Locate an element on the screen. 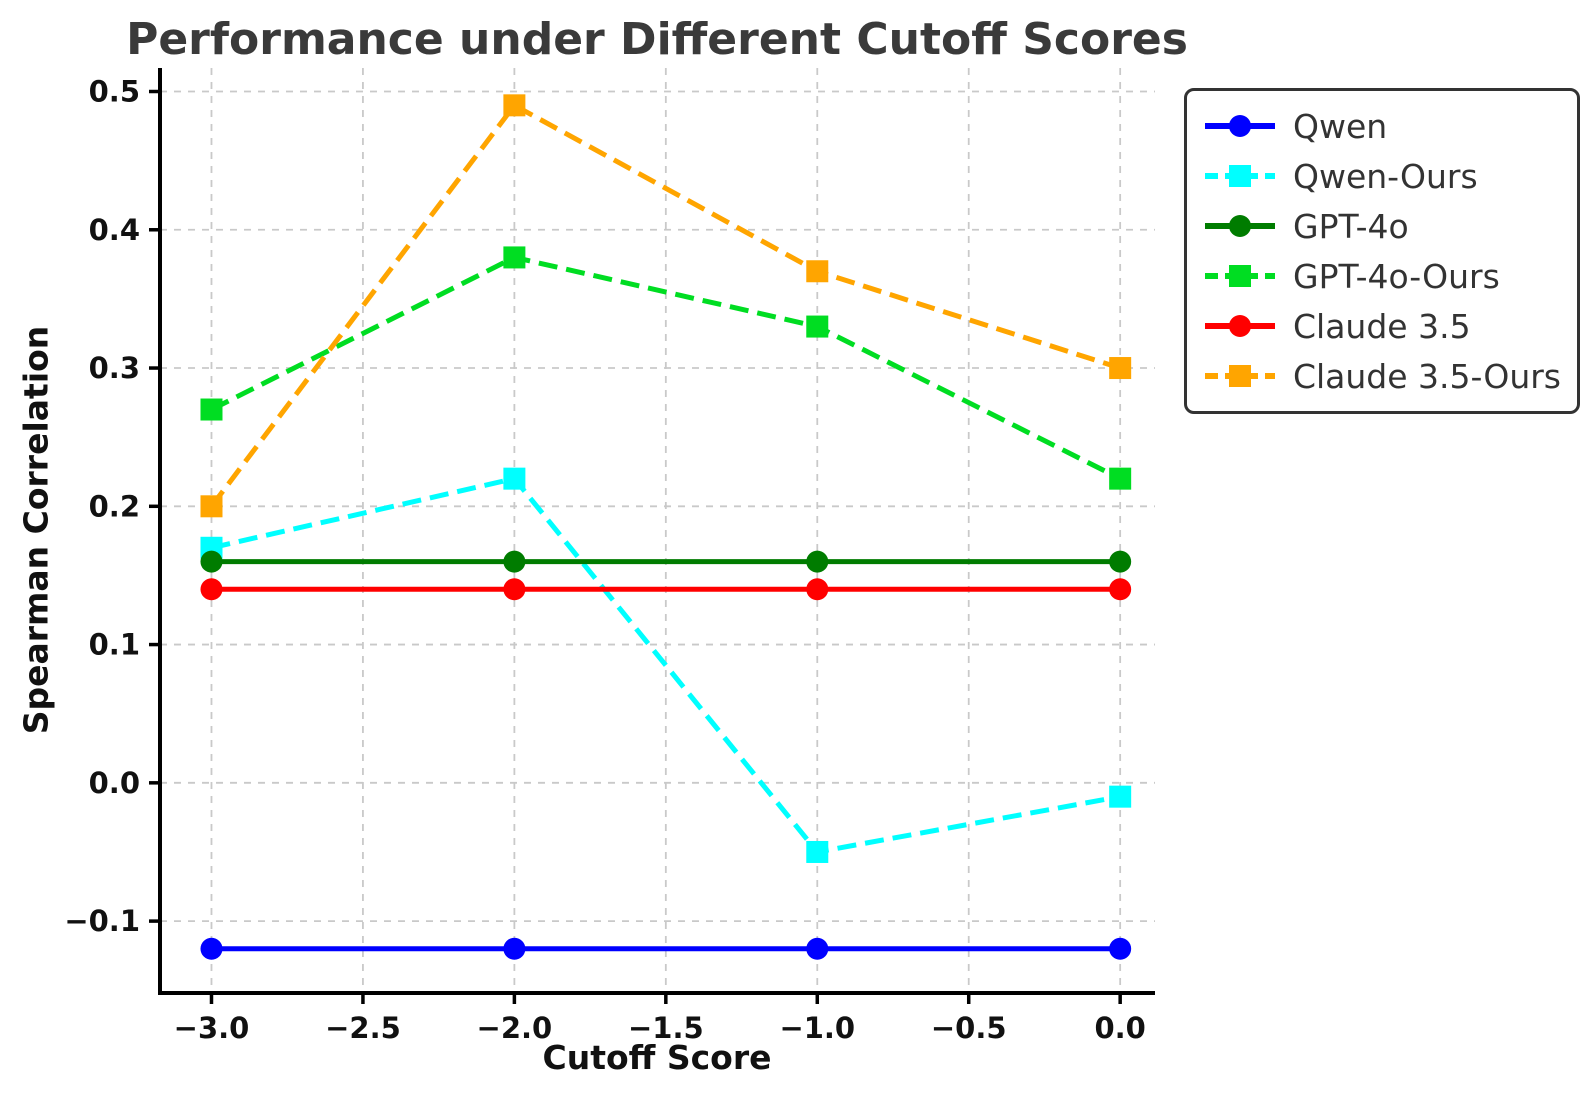 The height and width of the screenshot is (1106, 1593). legend-item-gpt-4o-ours: GPT-4o-Ours is located at coordinates (1382, 276).